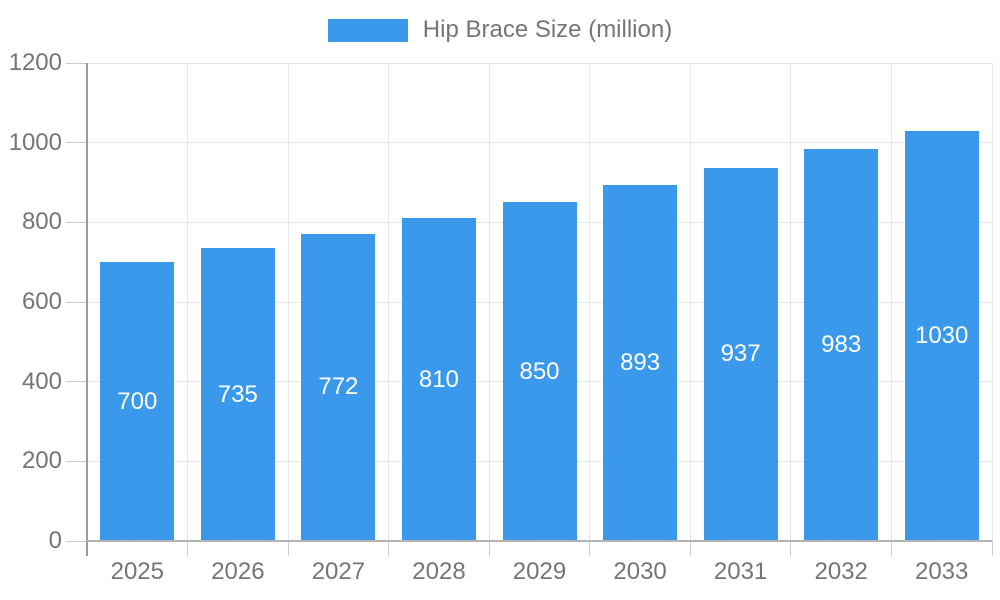 This screenshot has height=600, width=1000. I want to click on x-axis-line, so click(539, 541).